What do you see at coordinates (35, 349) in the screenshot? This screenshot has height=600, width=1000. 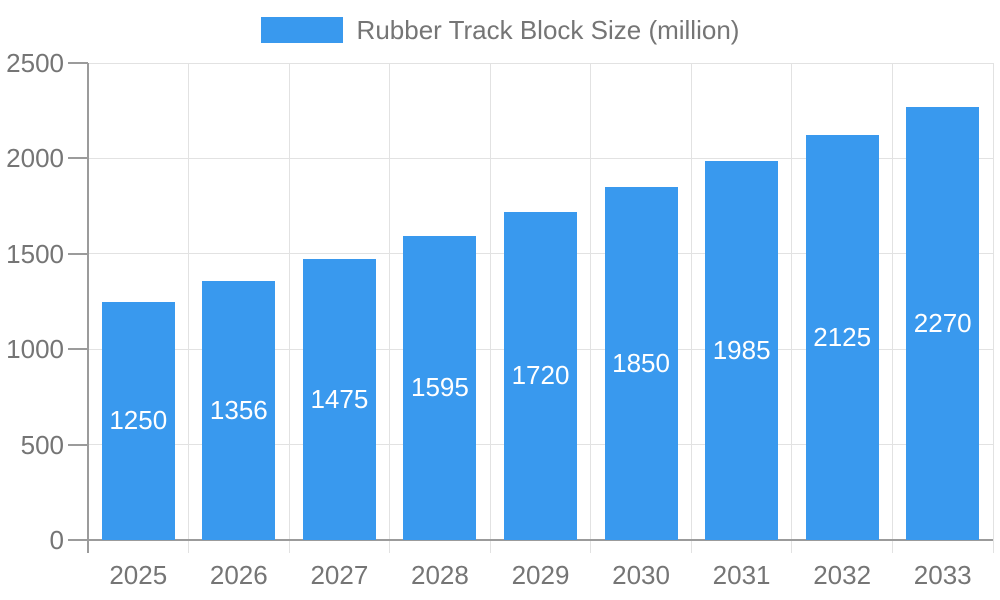 I see `y-axis-tick-label: 1000` at bounding box center [35, 349].